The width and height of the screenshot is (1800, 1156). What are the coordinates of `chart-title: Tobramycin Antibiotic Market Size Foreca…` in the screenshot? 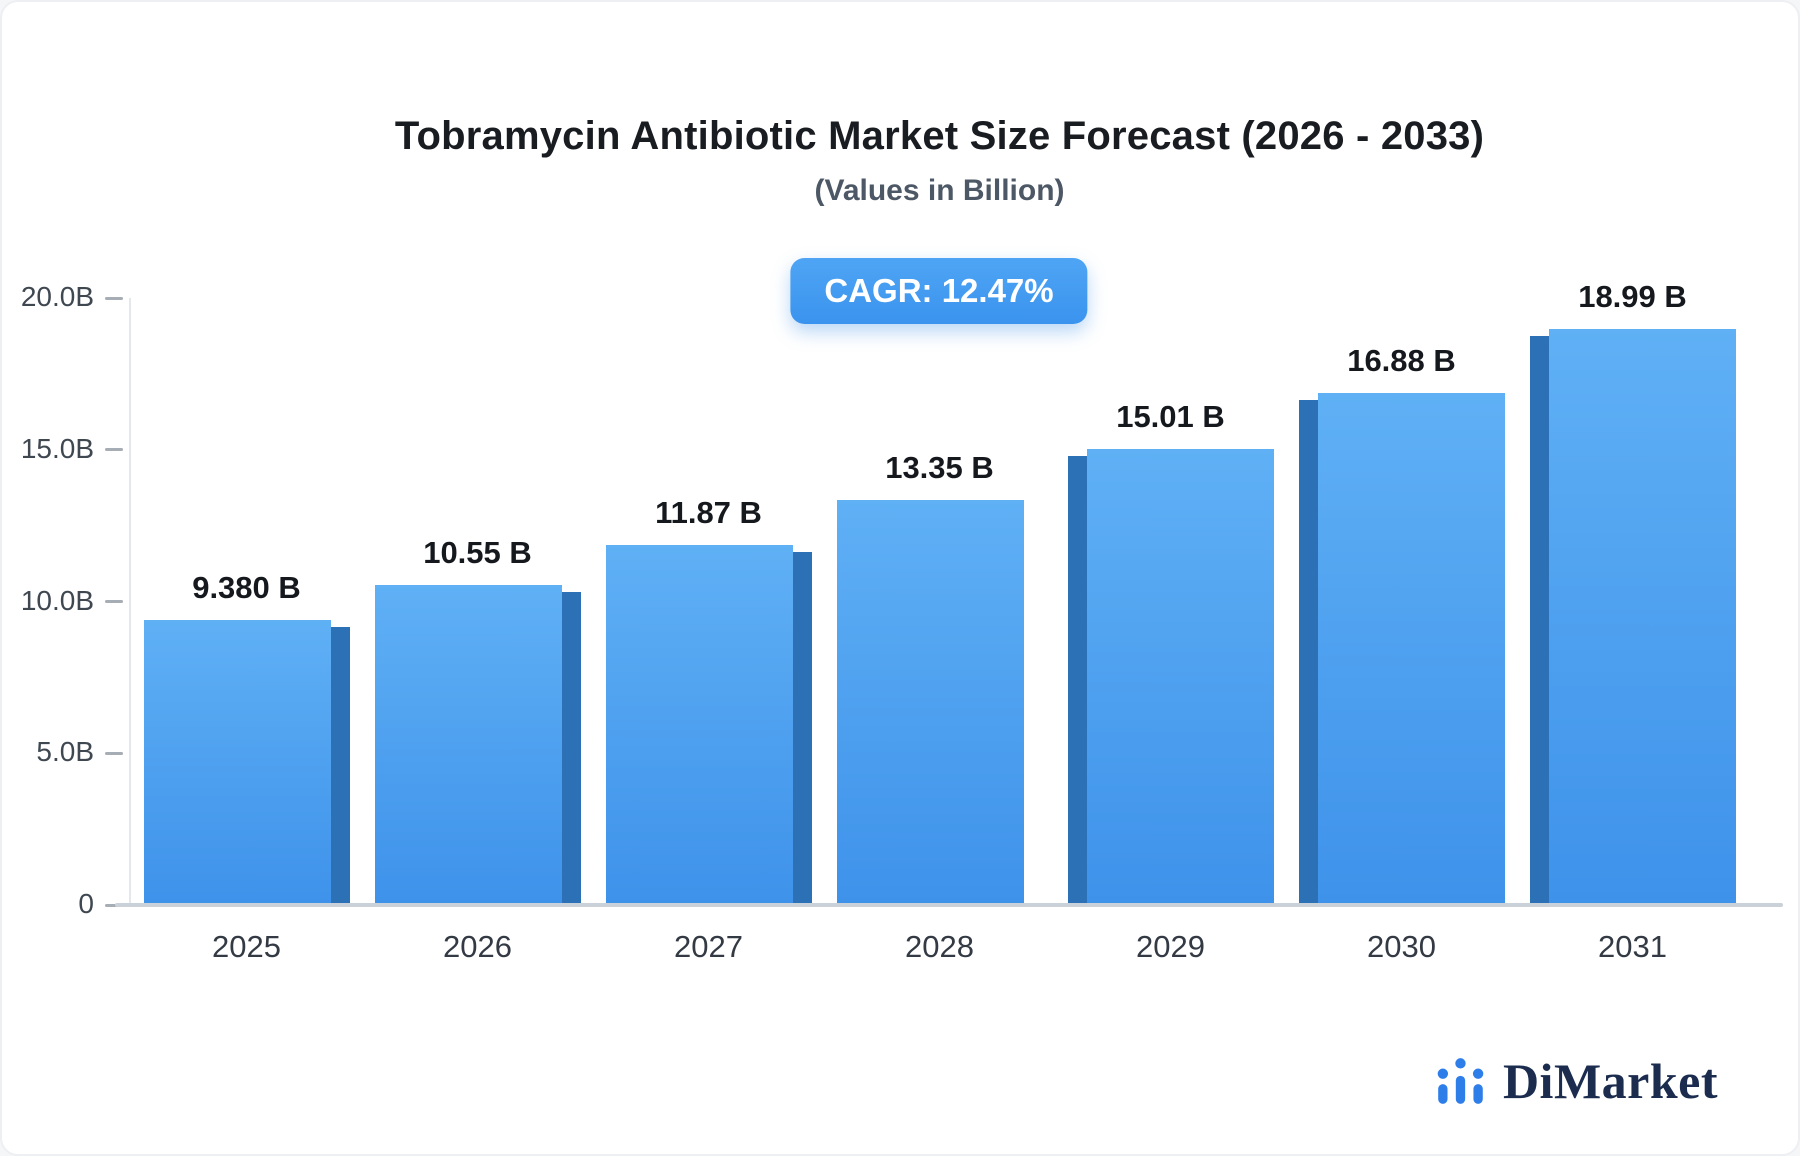 It's located at (939, 136).